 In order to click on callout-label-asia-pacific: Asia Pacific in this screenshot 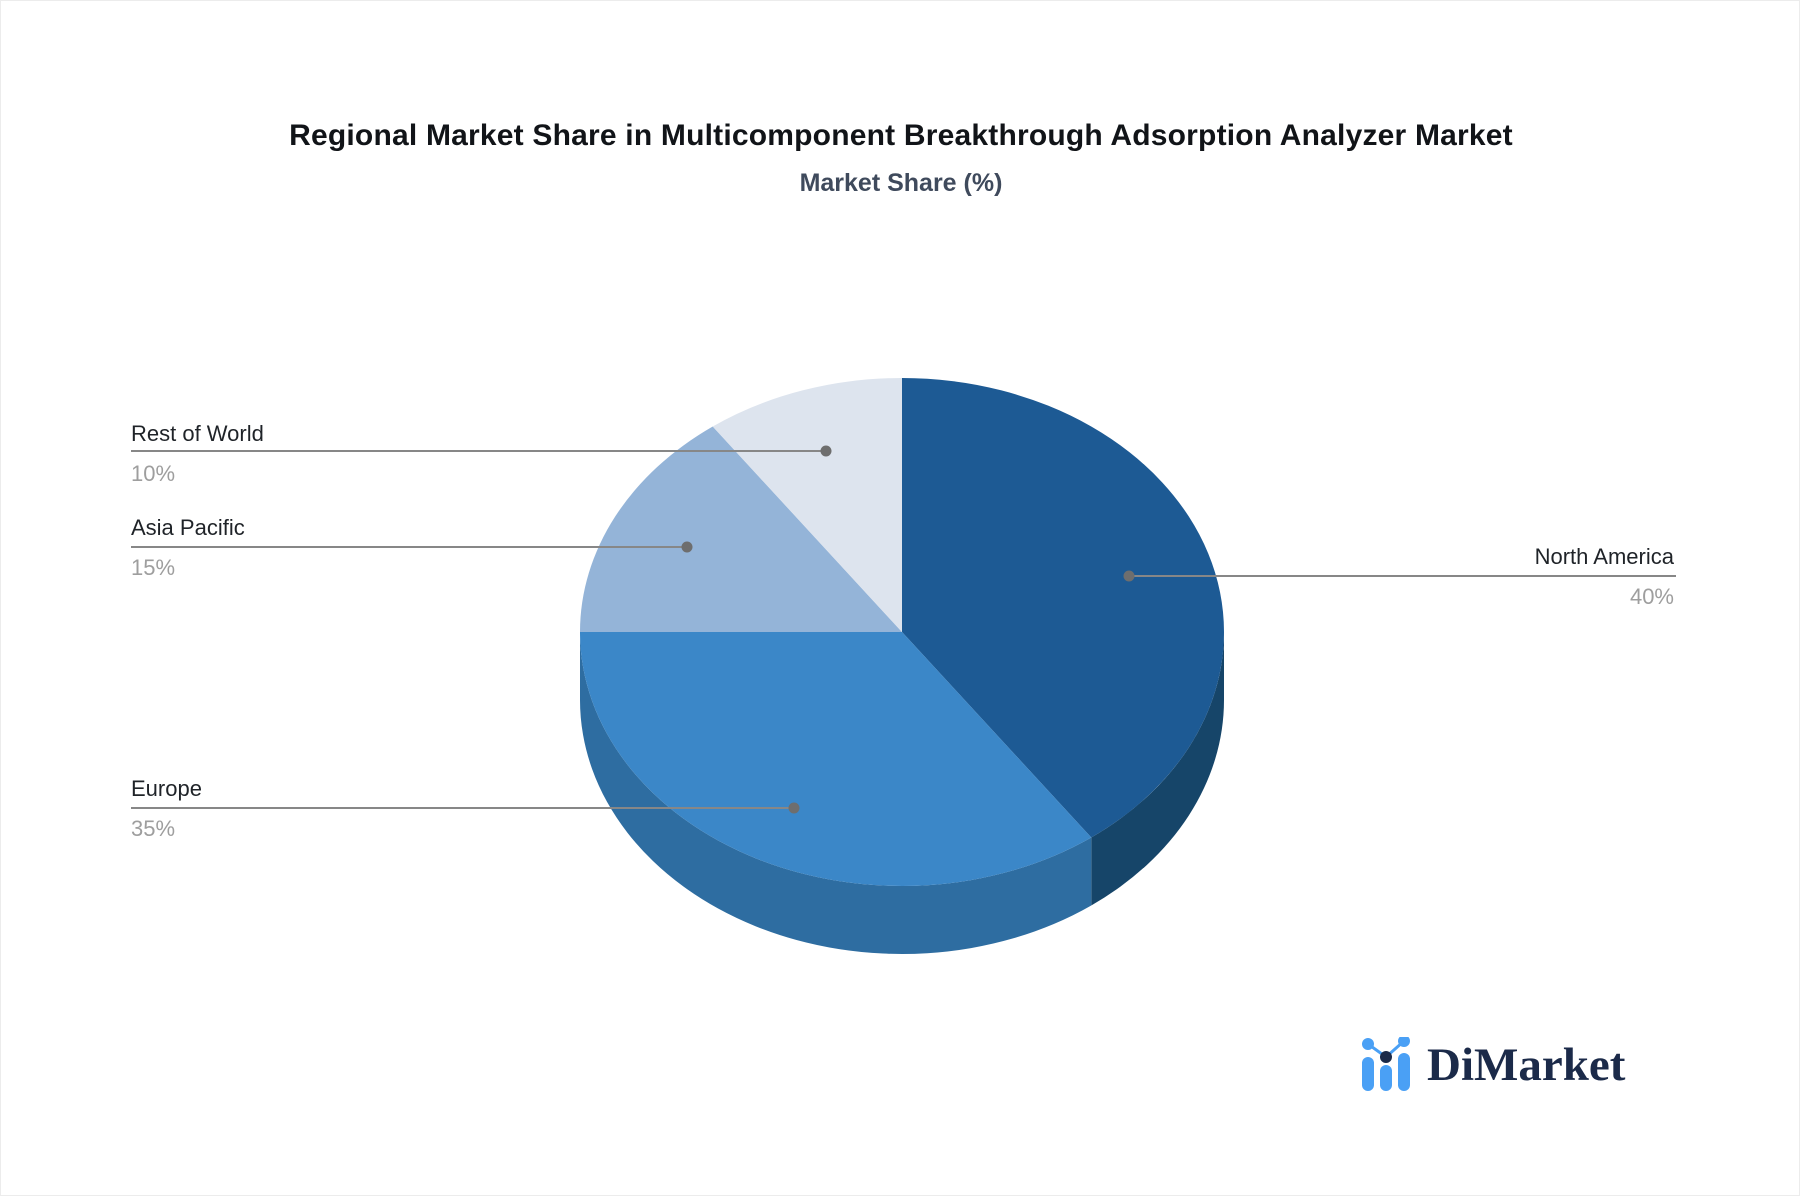, I will do `click(188, 527)`.